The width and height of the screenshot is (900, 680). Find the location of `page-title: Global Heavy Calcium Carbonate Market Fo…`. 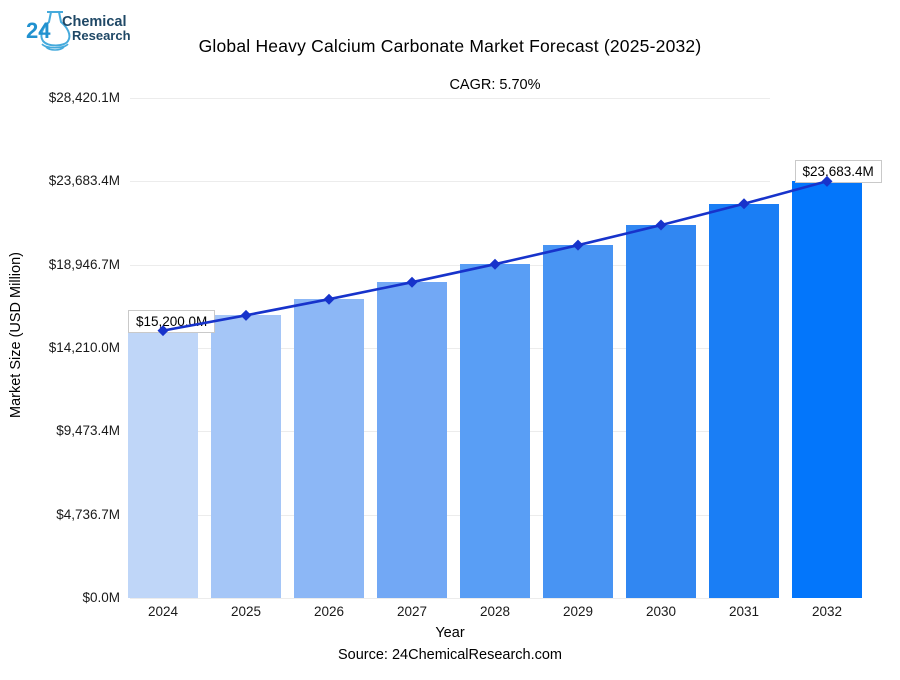

page-title: Global Heavy Calcium Carbonate Market Fo… is located at coordinates (450, 46).